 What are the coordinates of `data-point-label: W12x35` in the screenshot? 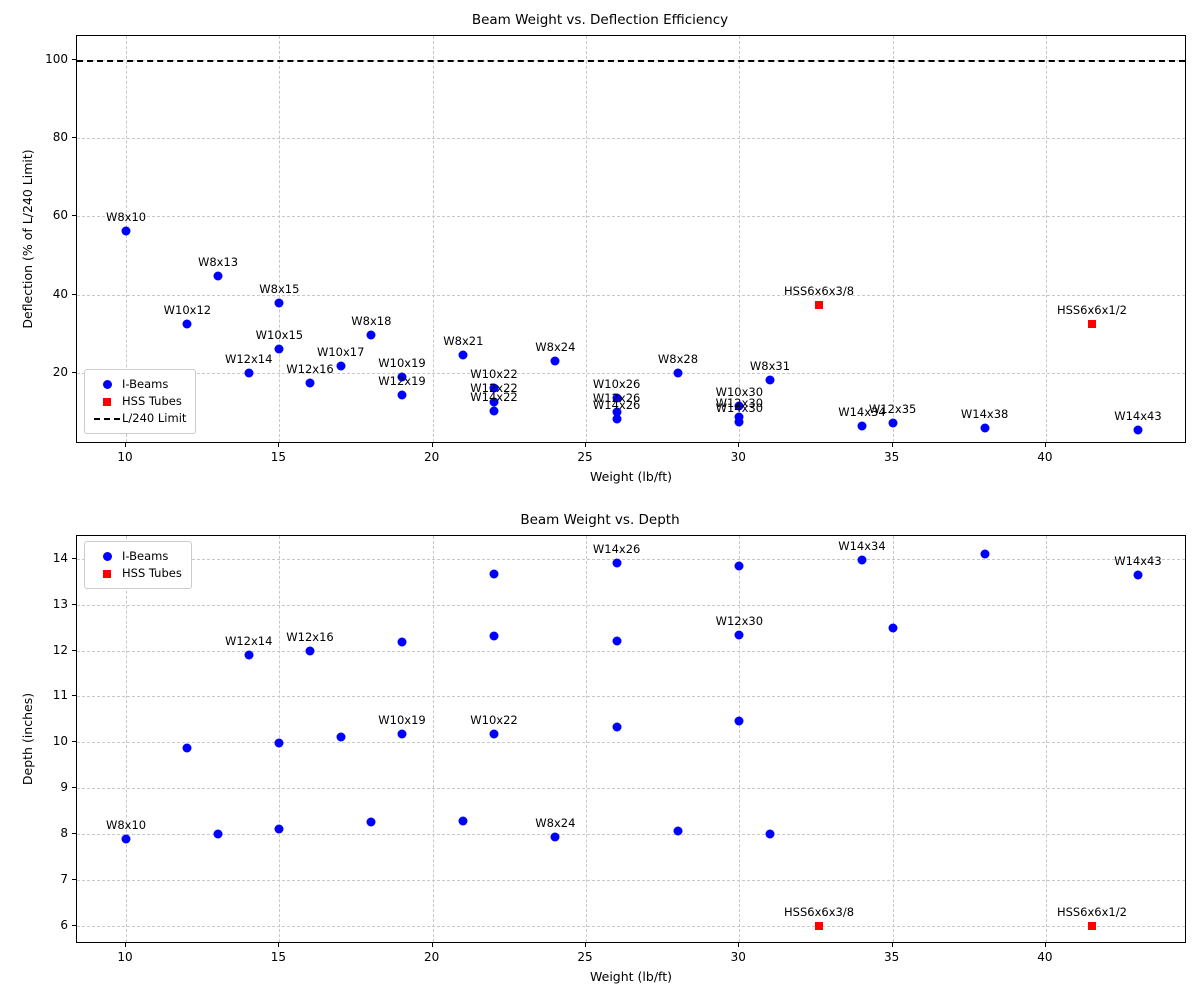 It's located at (892, 409).